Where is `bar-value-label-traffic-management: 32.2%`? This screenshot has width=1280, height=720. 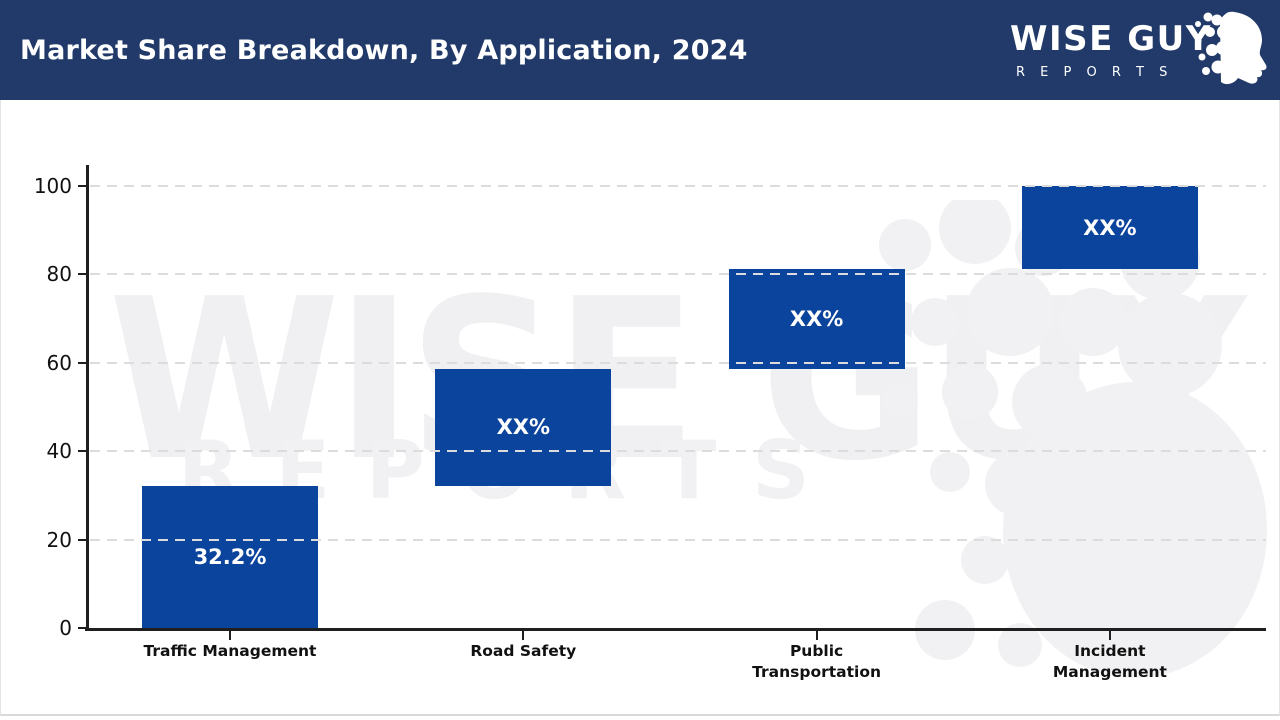 bar-value-label-traffic-management: 32.2% is located at coordinates (230, 556).